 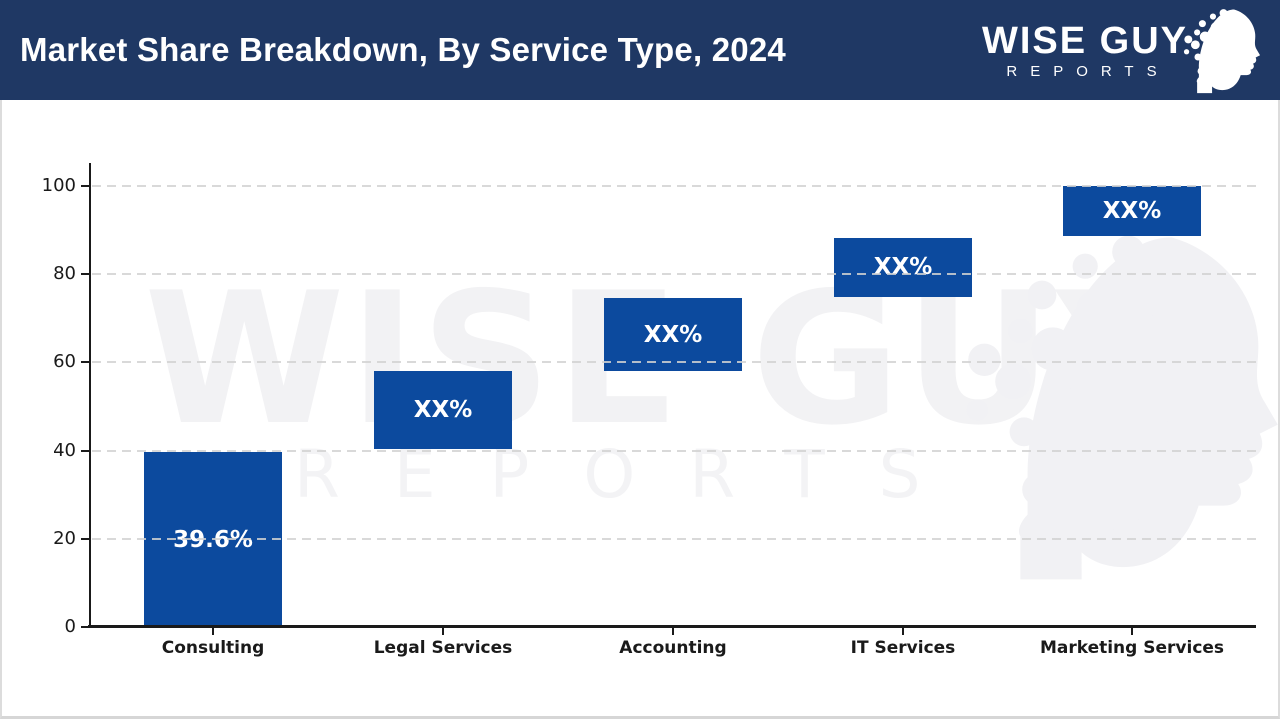 I want to click on wiseguy-head-icon, so click(x=1222, y=51).